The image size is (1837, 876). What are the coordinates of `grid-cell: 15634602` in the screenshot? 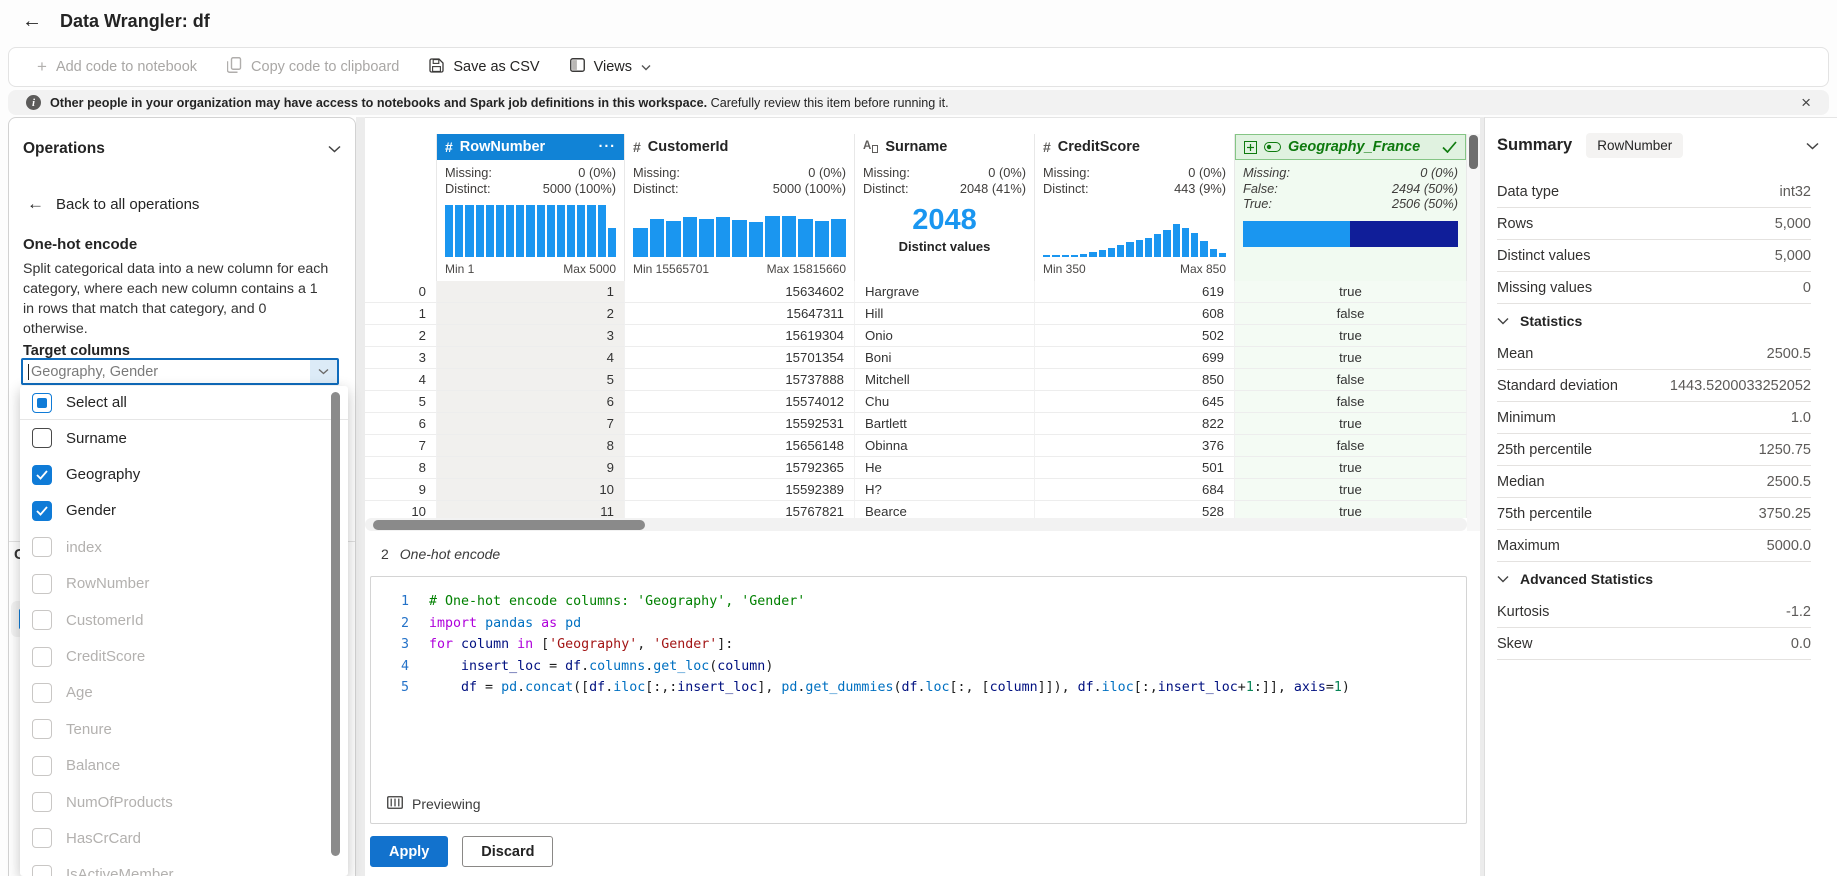 It's located at (740, 292).